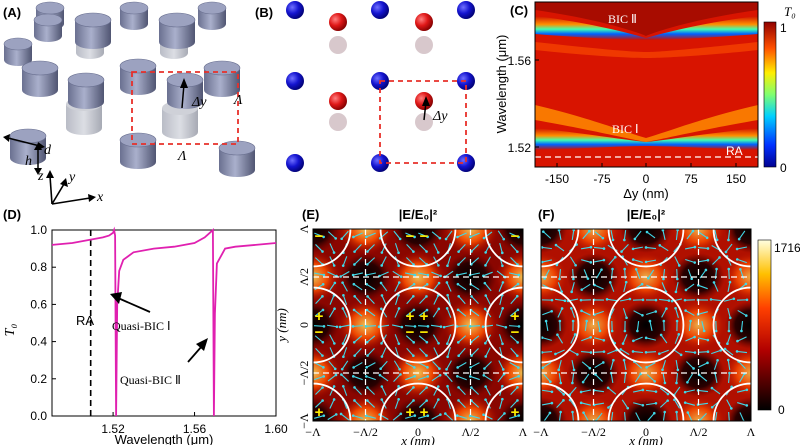 Image resolution: width=800 pixels, height=445 pixels. What do you see at coordinates (194, 424) in the screenshot?
I see `d-x-ticks: 1.52 1.56 1.60` at bounding box center [194, 424].